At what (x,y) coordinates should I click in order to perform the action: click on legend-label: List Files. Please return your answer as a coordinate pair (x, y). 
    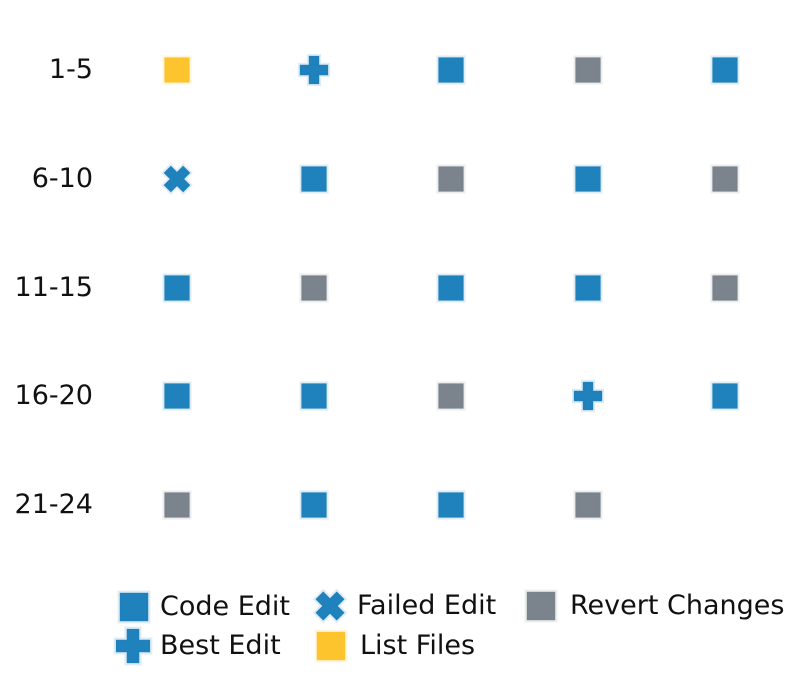
    Looking at the image, I should click on (418, 645).